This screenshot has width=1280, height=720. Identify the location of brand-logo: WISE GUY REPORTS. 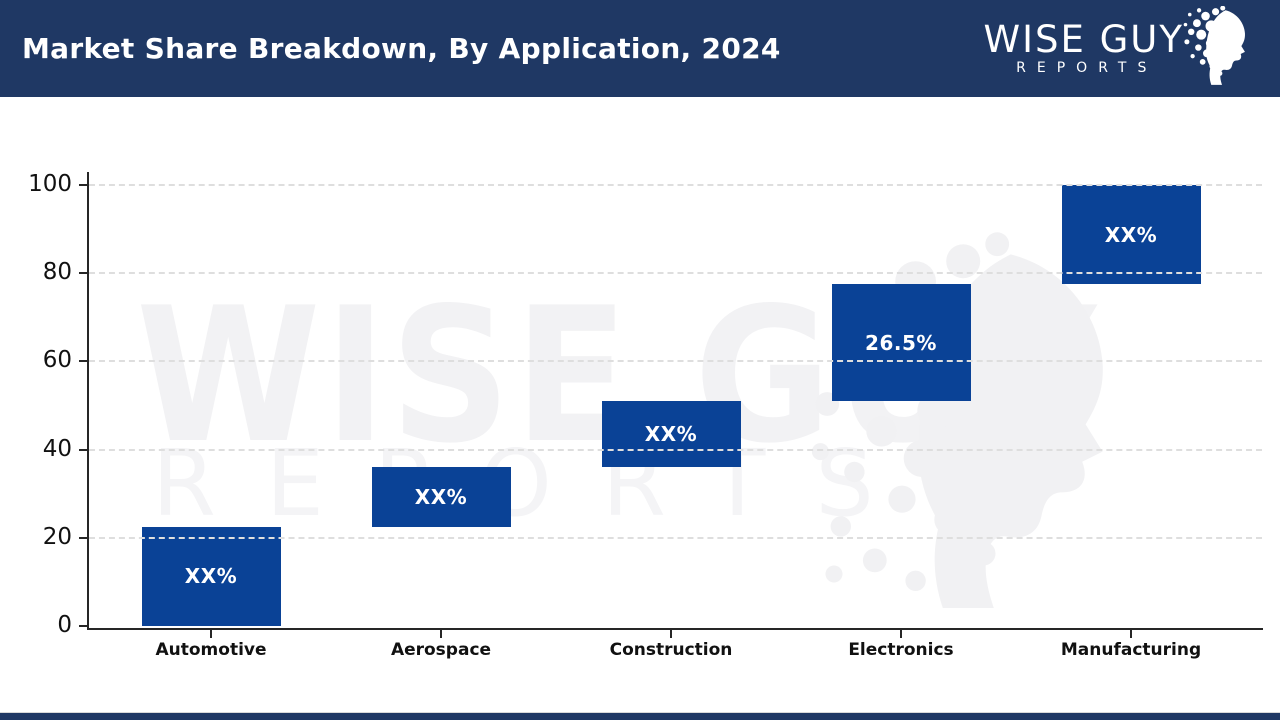
(1118, 48).